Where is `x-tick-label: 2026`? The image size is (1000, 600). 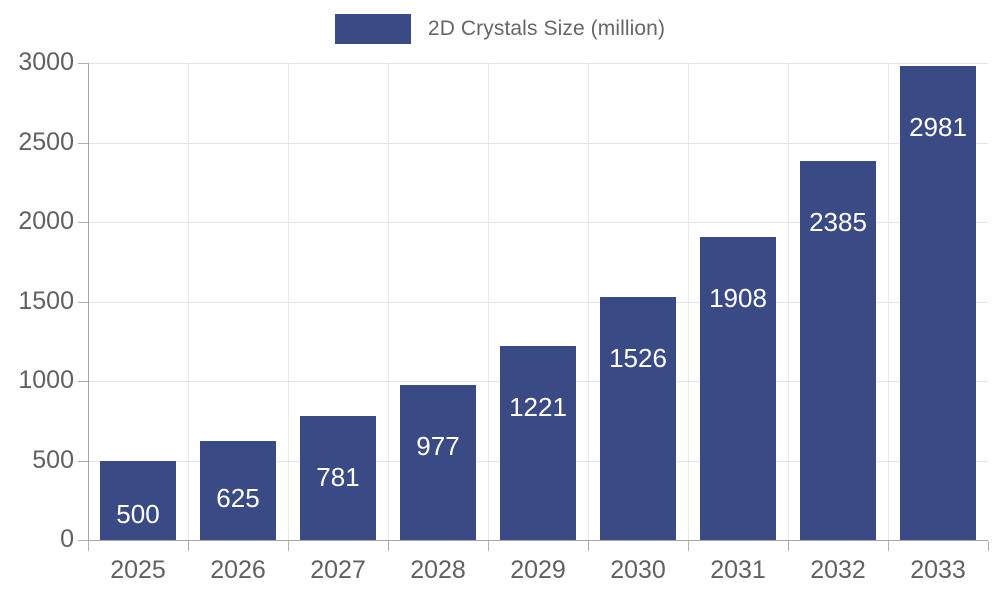 x-tick-label: 2026 is located at coordinates (238, 570).